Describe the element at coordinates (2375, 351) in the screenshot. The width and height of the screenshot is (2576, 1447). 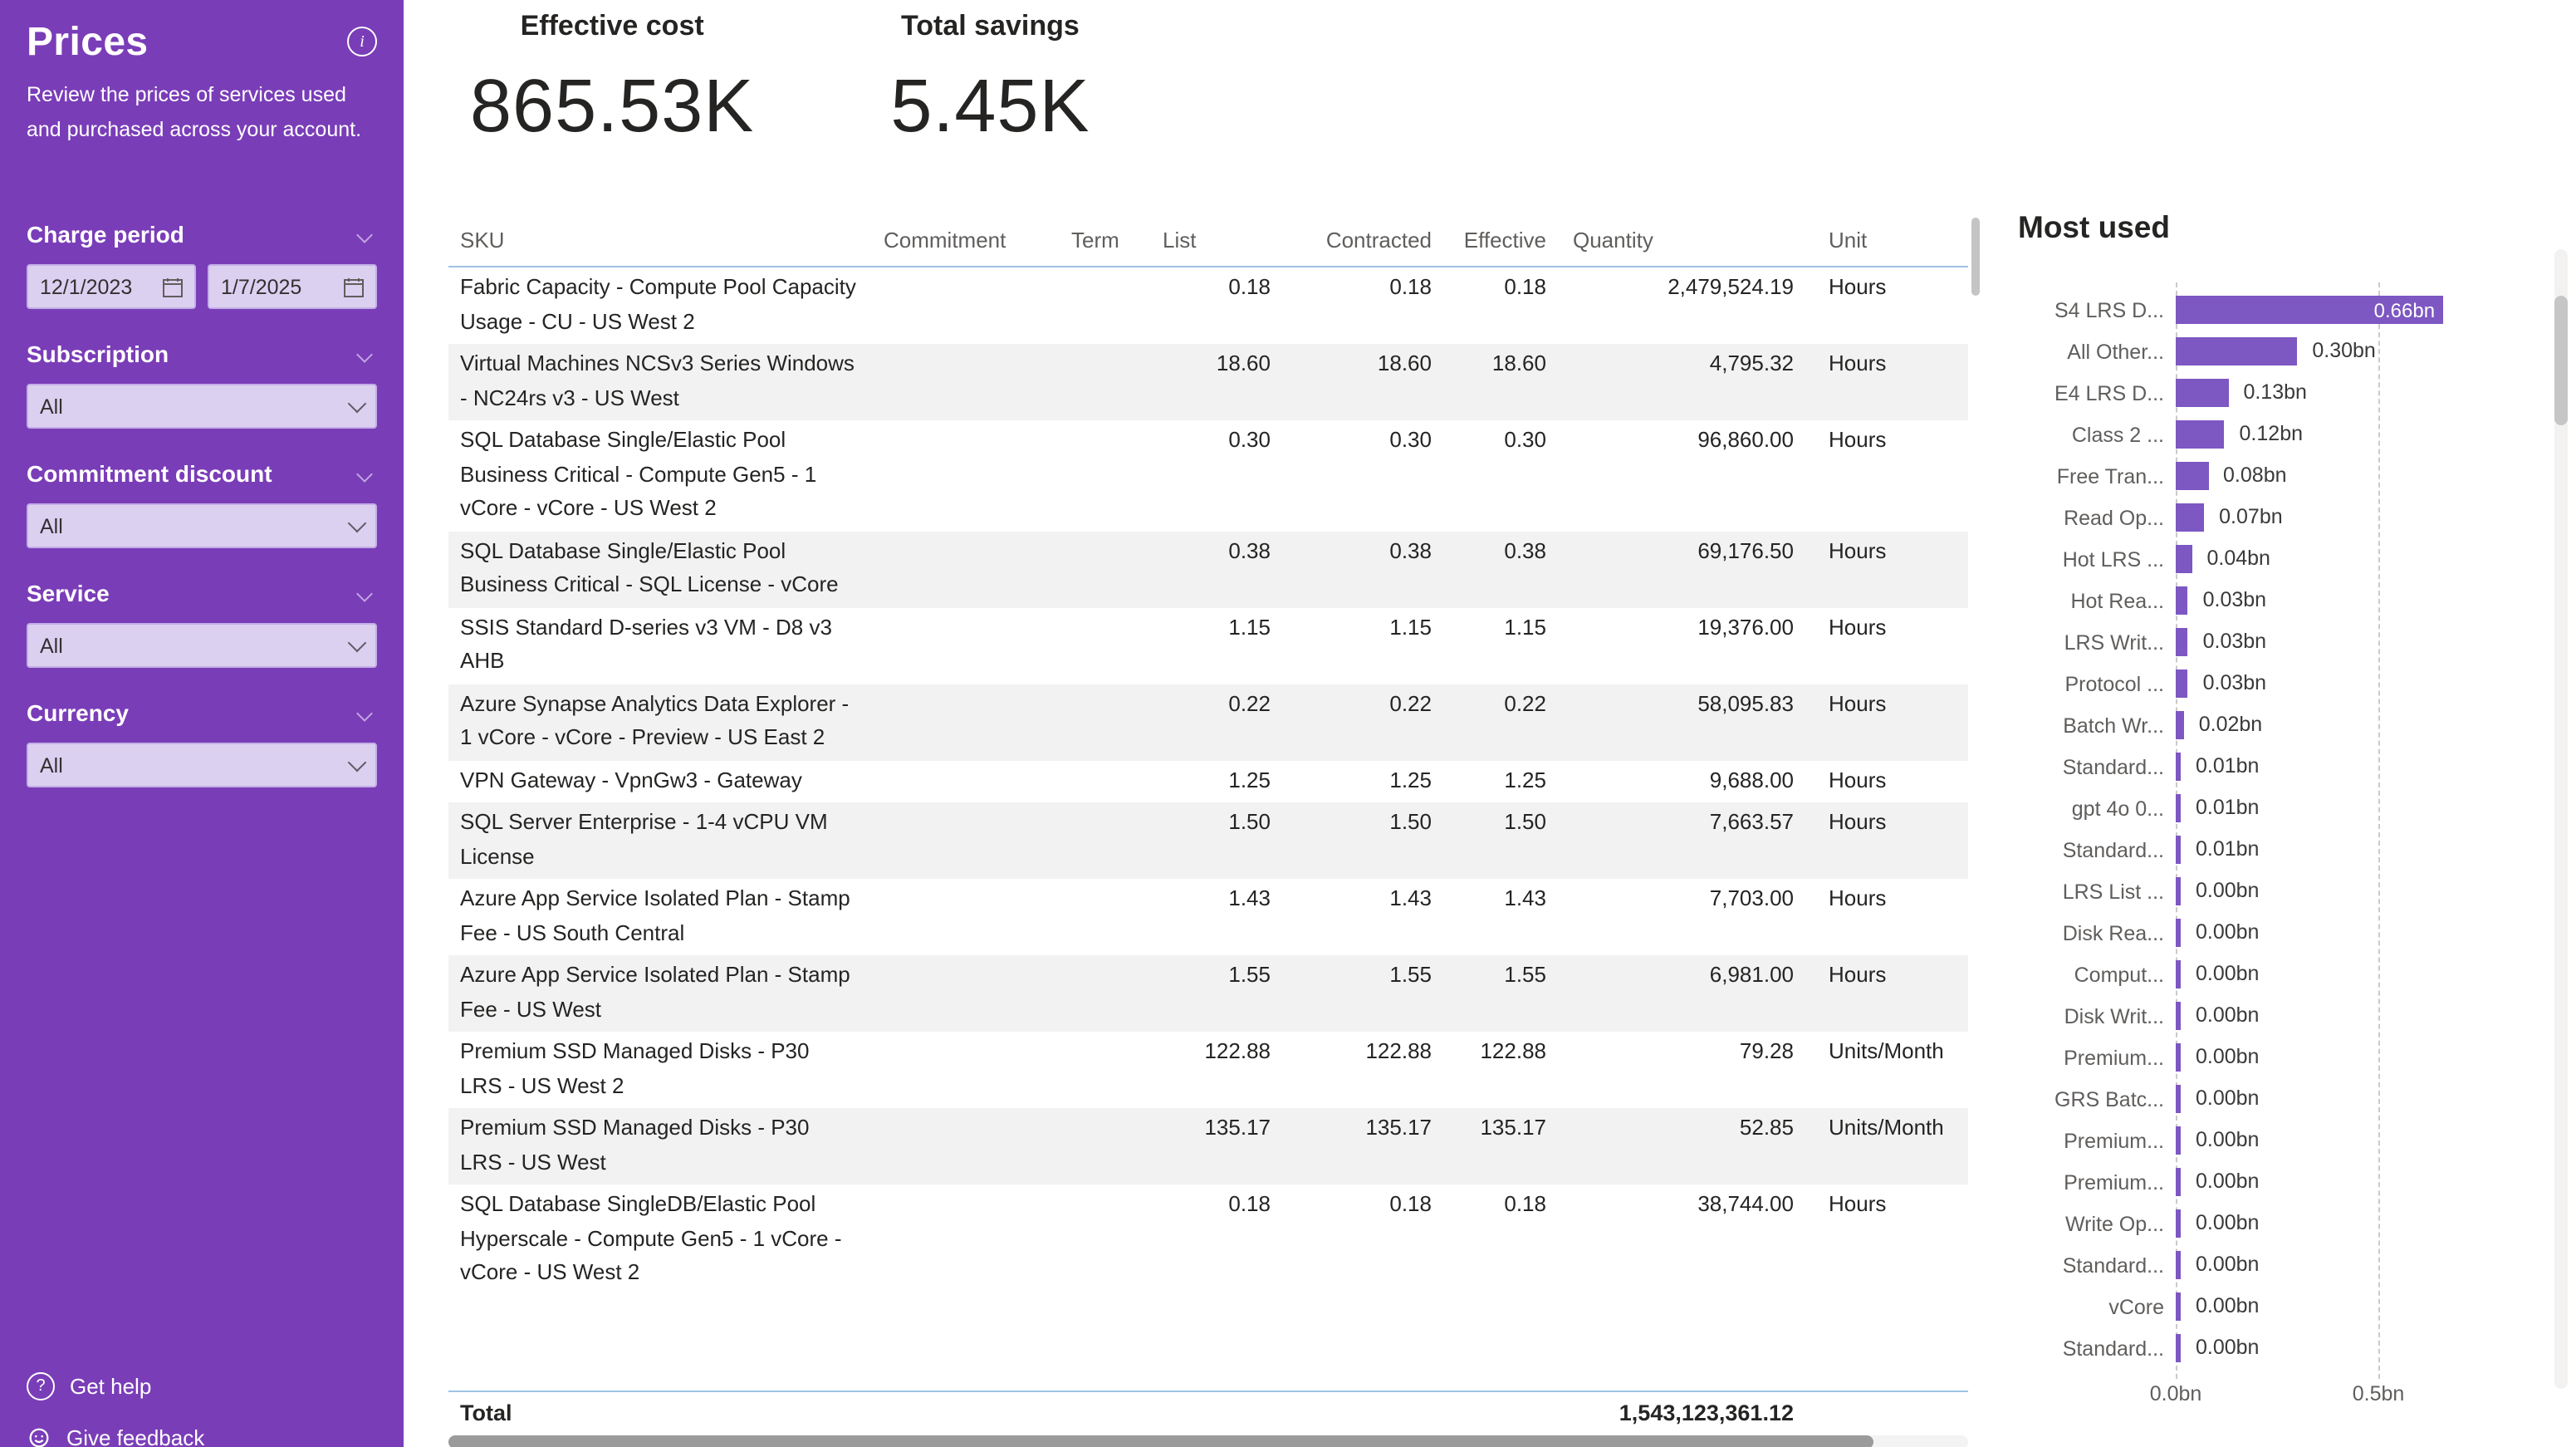
I see `bar-plot: 0.30bn` at that location.